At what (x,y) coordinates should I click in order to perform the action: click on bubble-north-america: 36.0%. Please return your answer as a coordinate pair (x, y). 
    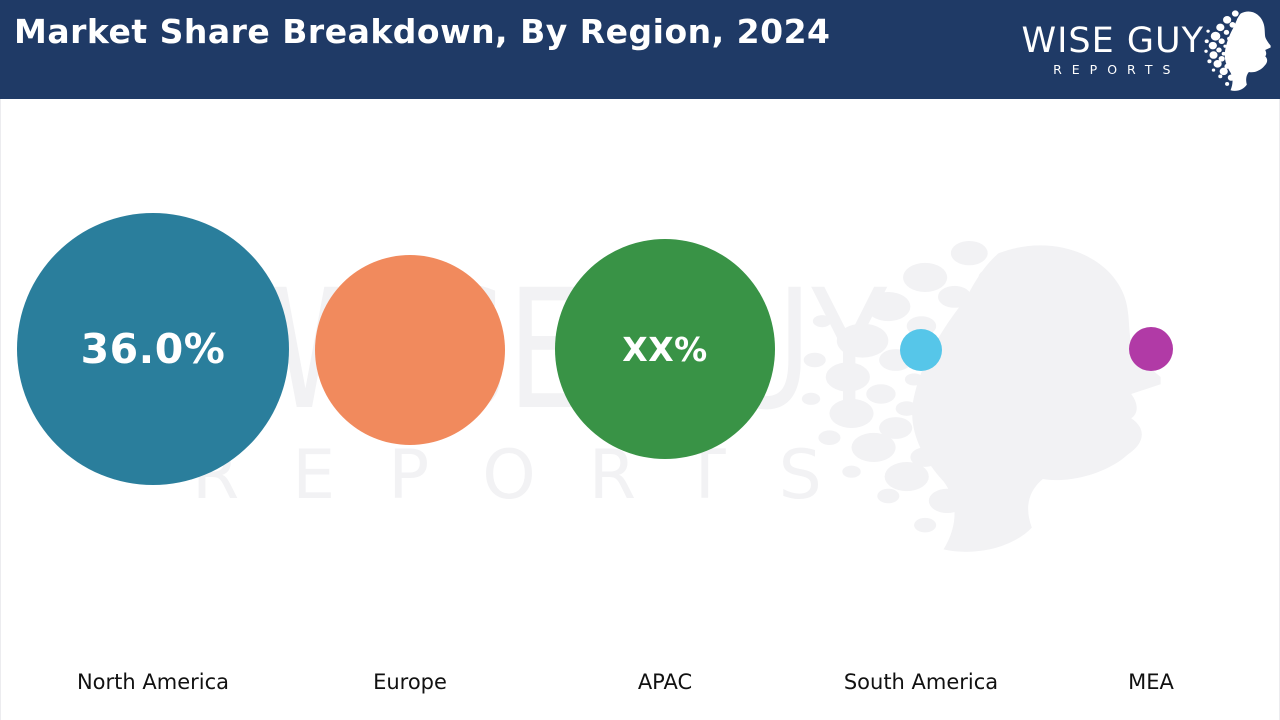
    Looking at the image, I should click on (153, 349).